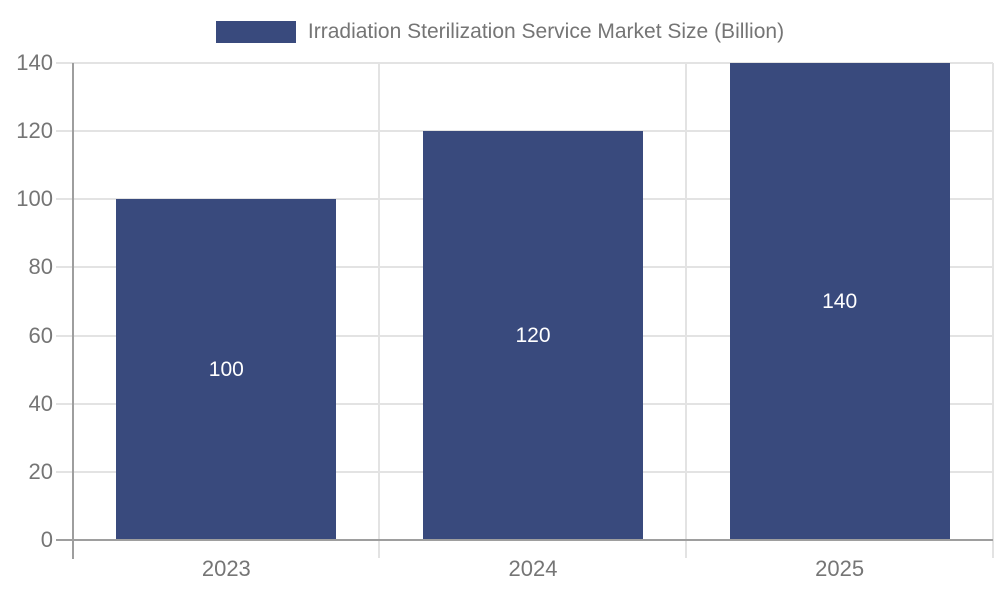  What do you see at coordinates (34, 199) in the screenshot?
I see `y-axis-tick-label: 100` at bounding box center [34, 199].